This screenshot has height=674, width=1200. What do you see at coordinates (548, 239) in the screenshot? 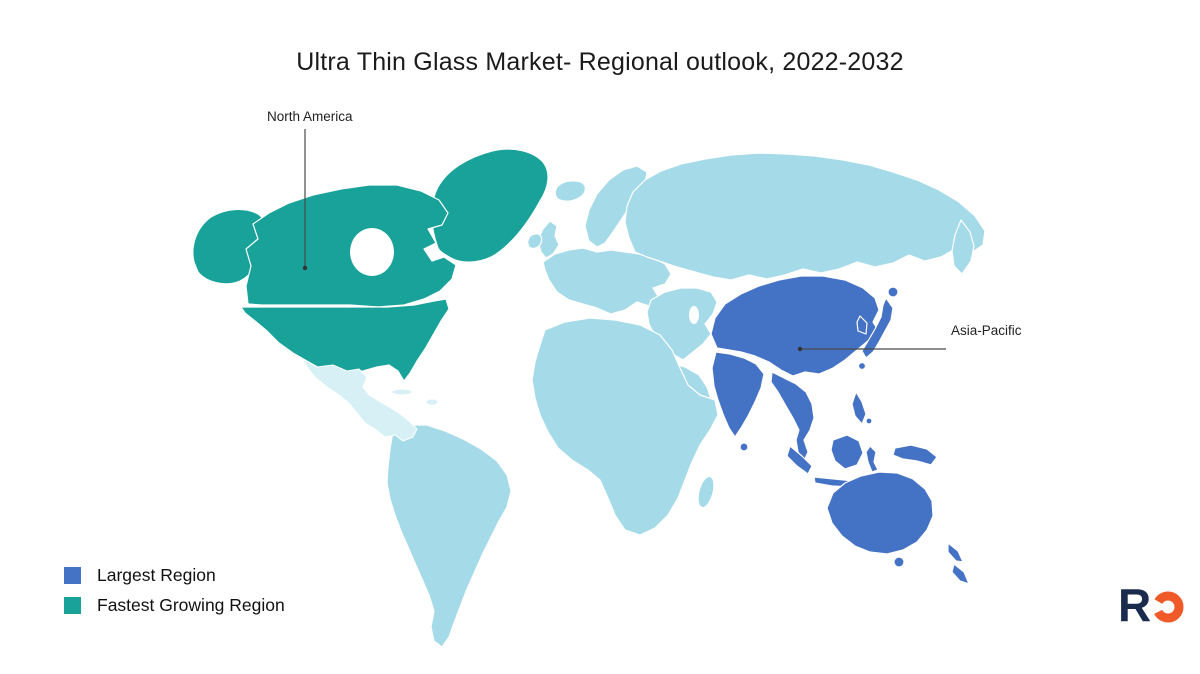
I see `region-united-kingdom` at bounding box center [548, 239].